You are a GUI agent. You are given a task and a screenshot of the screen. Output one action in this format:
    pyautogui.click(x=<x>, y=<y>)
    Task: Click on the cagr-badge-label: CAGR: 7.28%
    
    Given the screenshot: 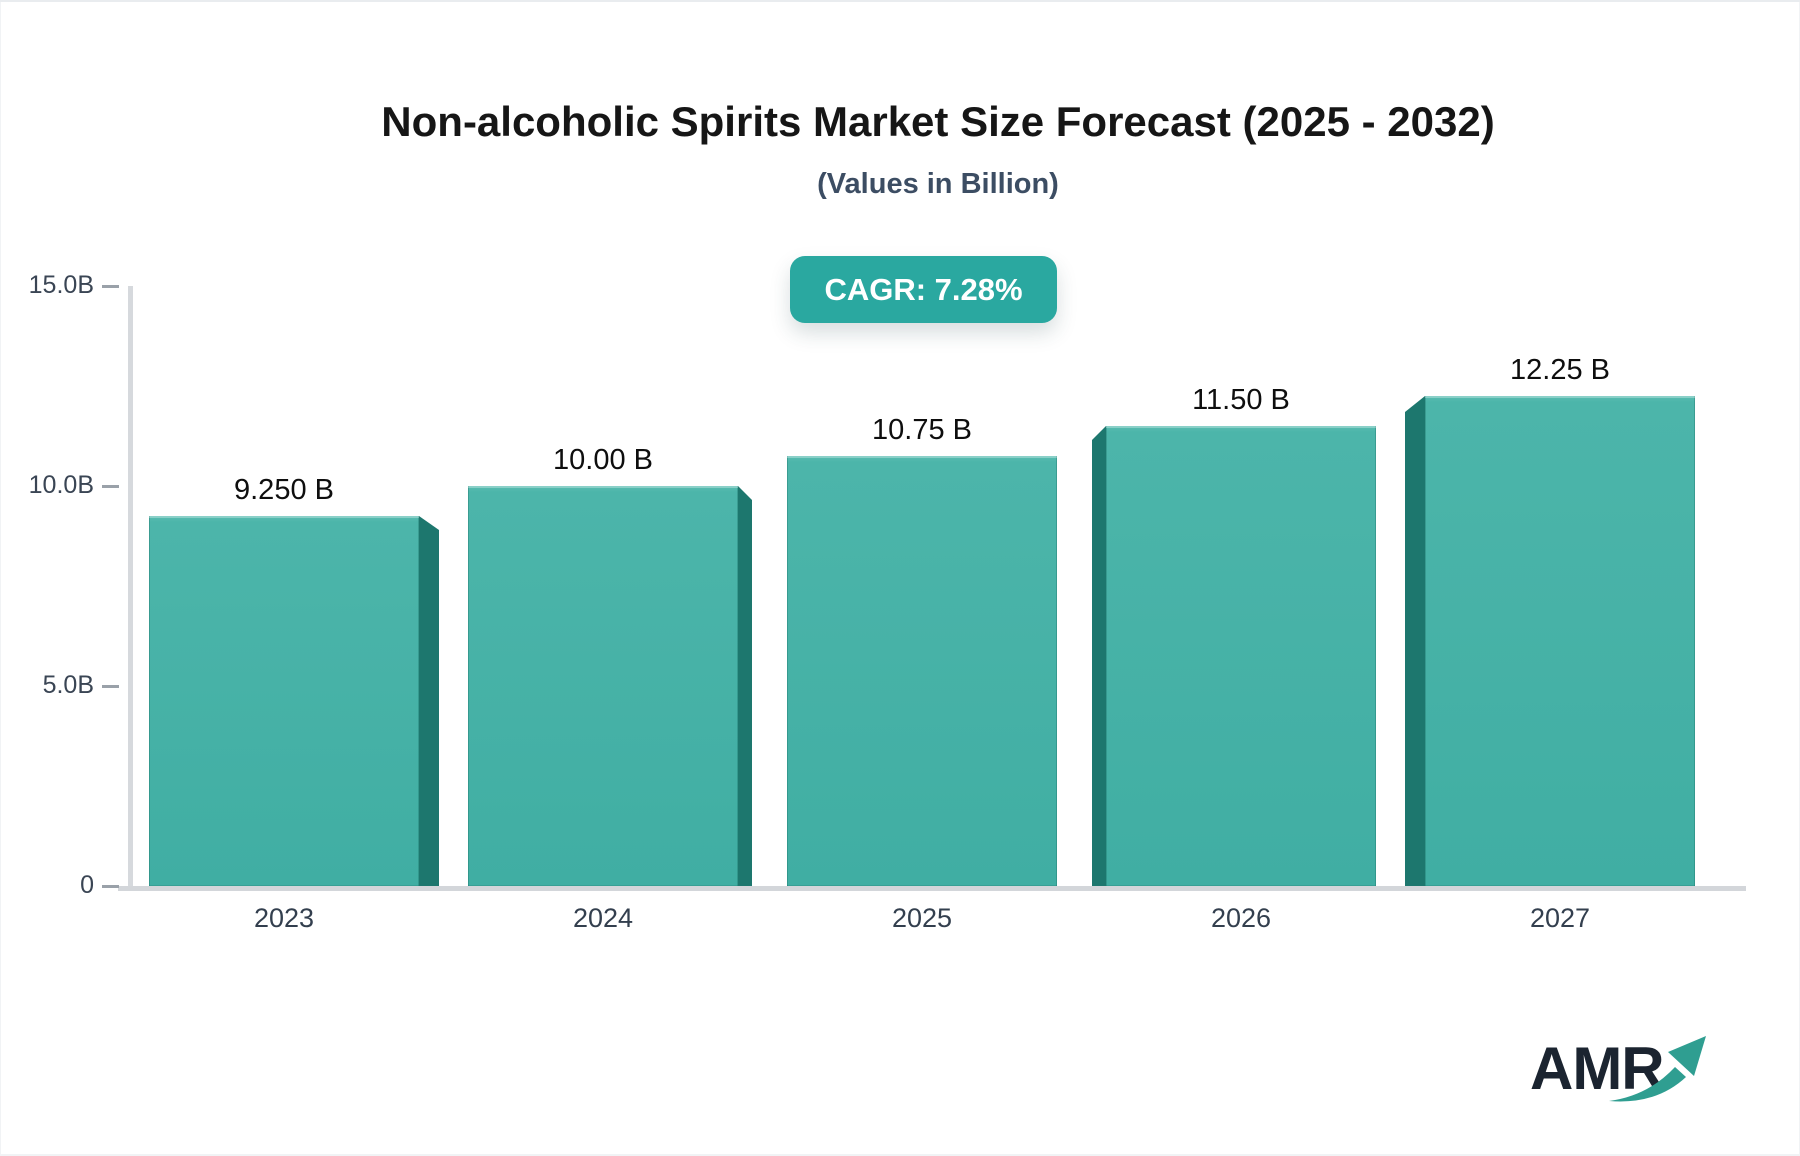 What is the action you would take?
    pyautogui.click(x=923, y=289)
    